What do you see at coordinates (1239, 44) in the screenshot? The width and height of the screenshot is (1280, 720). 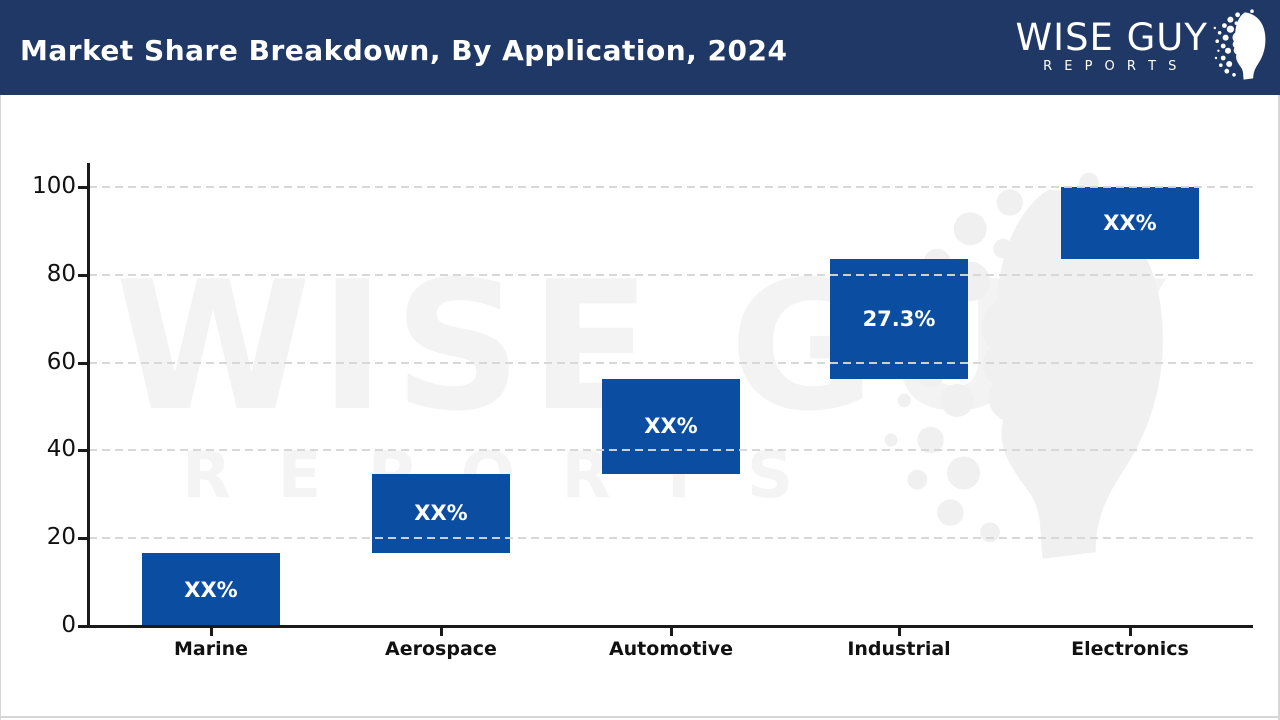 I see `logo-face-icon` at bounding box center [1239, 44].